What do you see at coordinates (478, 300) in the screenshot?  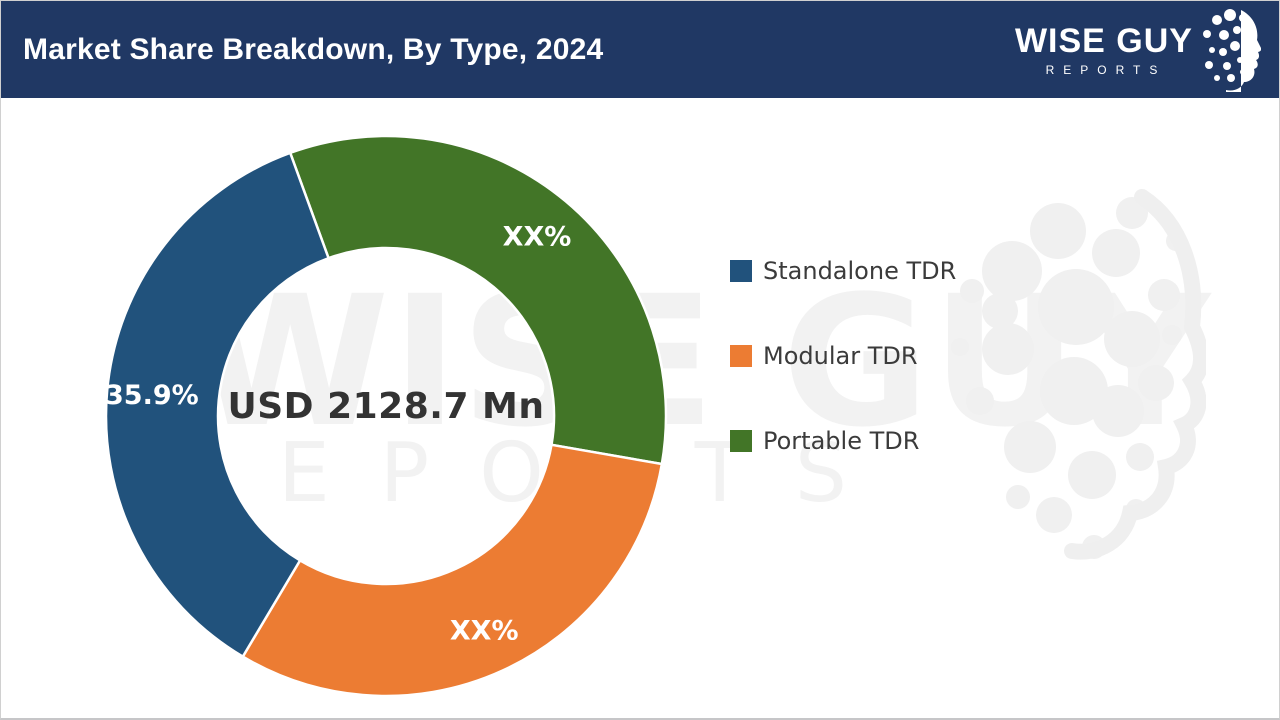 I see `donut-segment-portable-tdr` at bounding box center [478, 300].